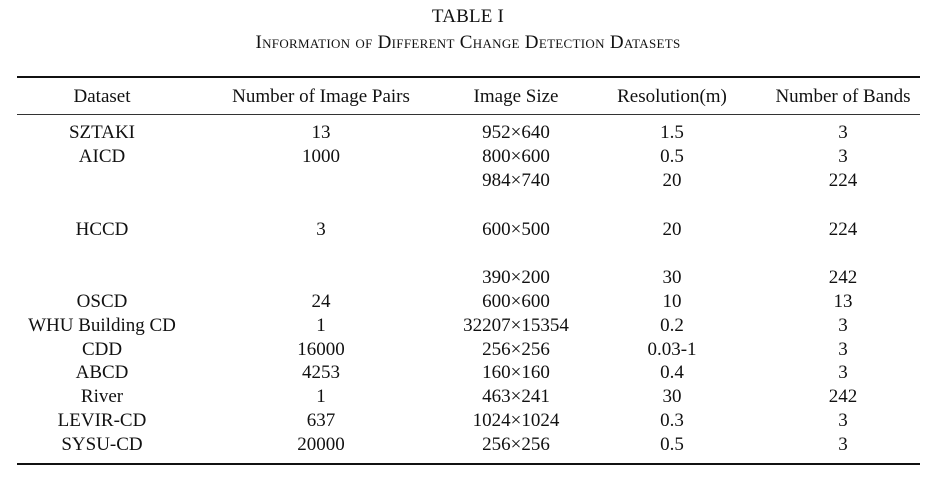 The height and width of the screenshot is (483, 936). Describe the element at coordinates (672, 372) in the screenshot. I see `cell-resolution: 0.4` at that location.